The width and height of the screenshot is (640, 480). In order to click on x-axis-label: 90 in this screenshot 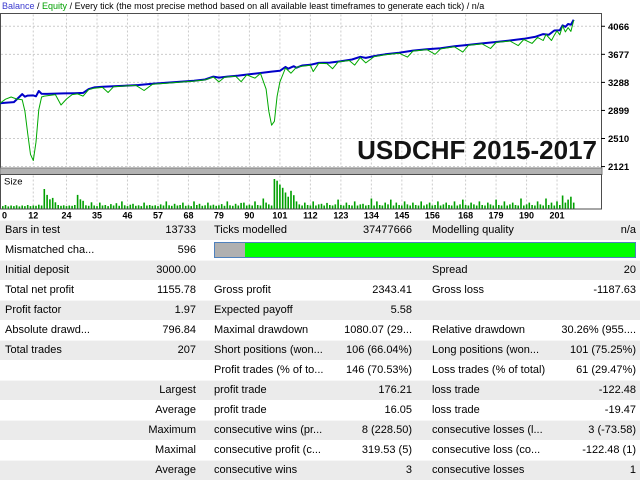, I will do `click(249, 216)`.